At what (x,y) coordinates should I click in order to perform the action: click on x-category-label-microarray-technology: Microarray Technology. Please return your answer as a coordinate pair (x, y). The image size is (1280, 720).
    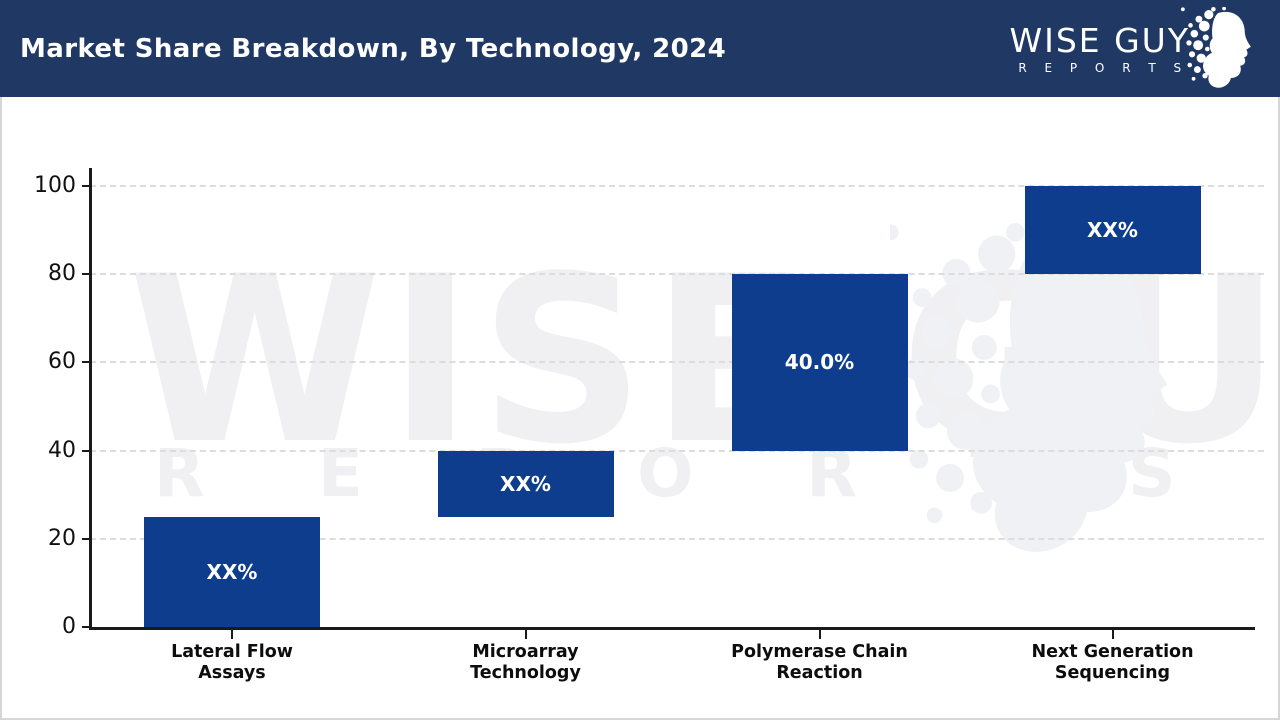
    Looking at the image, I should click on (525, 662).